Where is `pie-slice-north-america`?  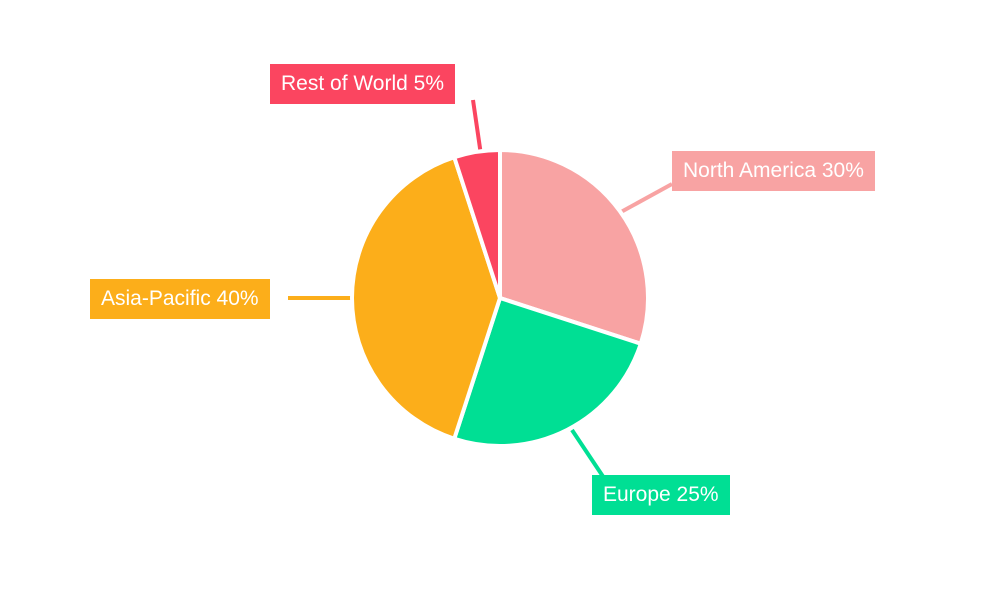 pie-slice-north-america is located at coordinates (574, 247).